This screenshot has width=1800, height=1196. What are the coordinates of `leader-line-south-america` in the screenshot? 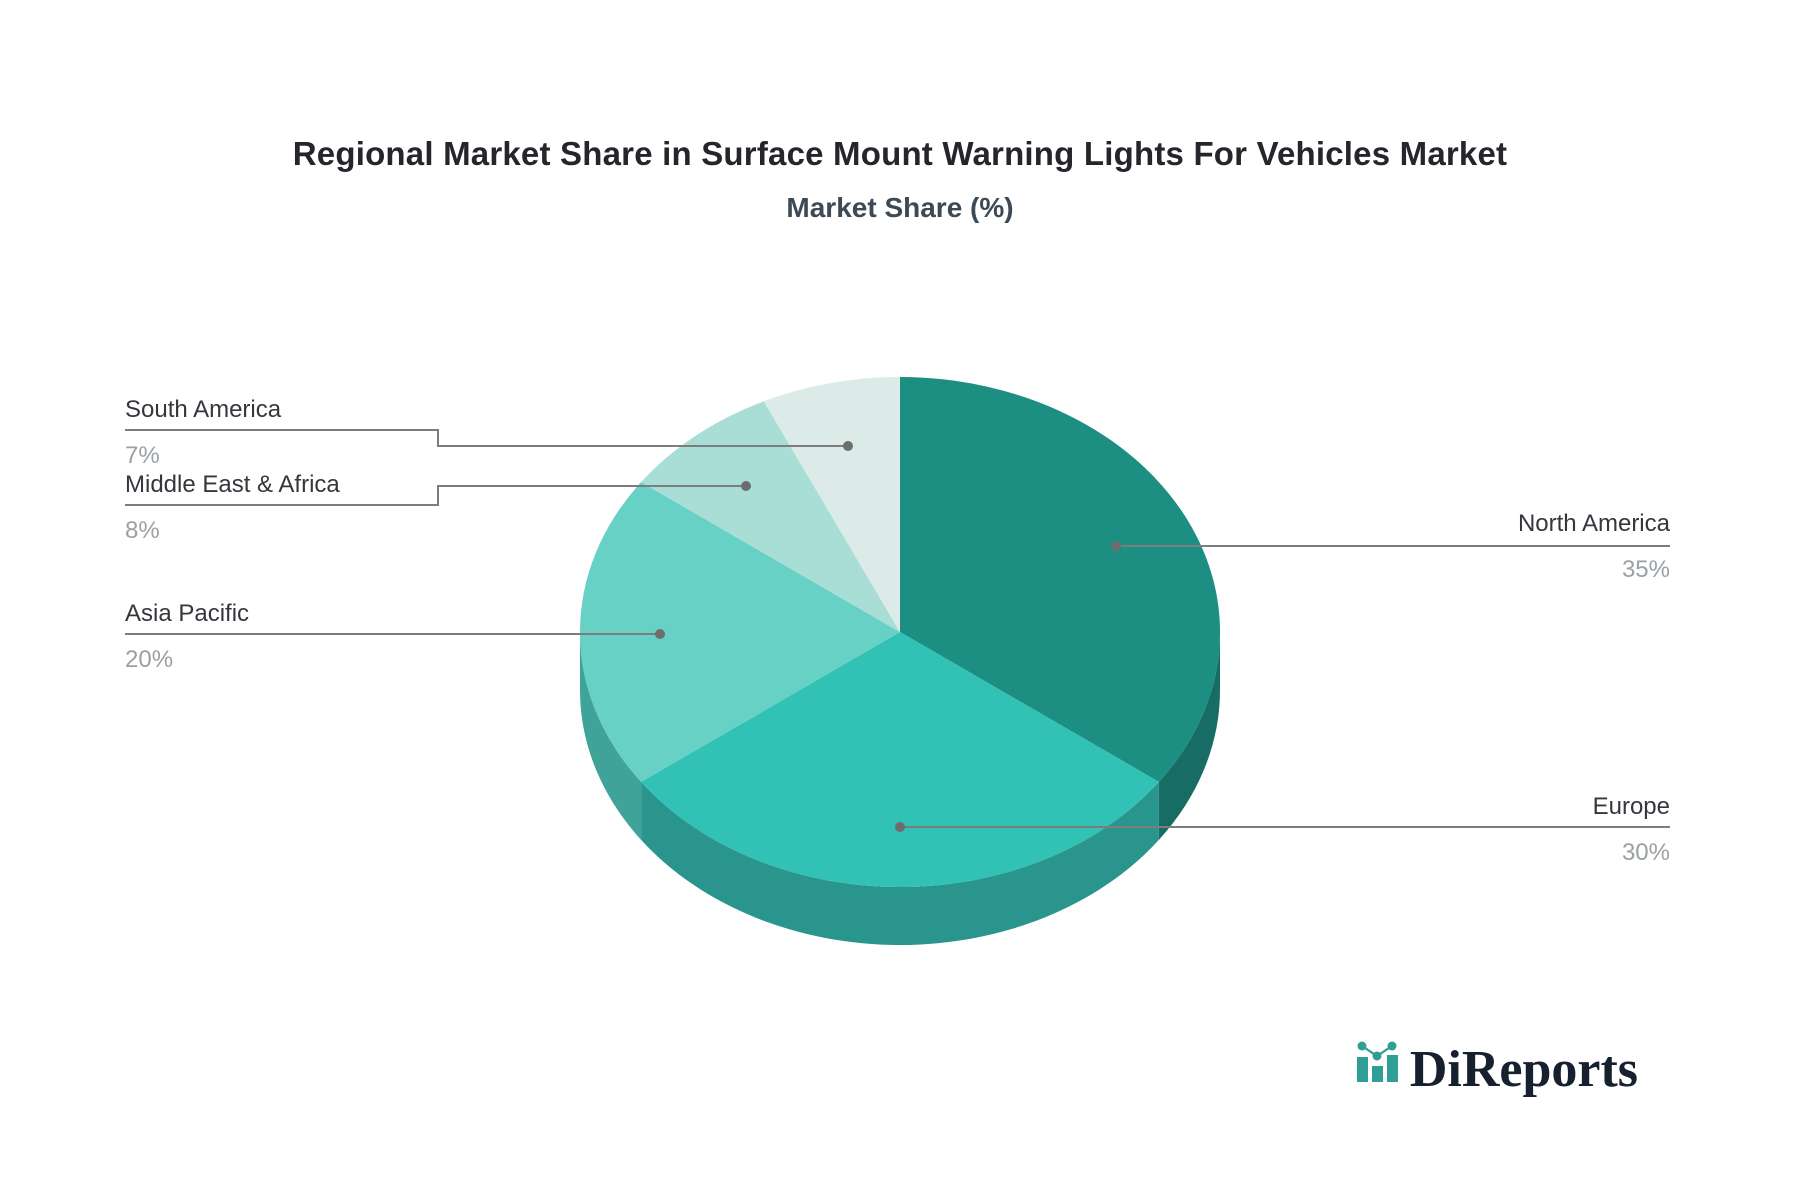 It's located at (486, 438).